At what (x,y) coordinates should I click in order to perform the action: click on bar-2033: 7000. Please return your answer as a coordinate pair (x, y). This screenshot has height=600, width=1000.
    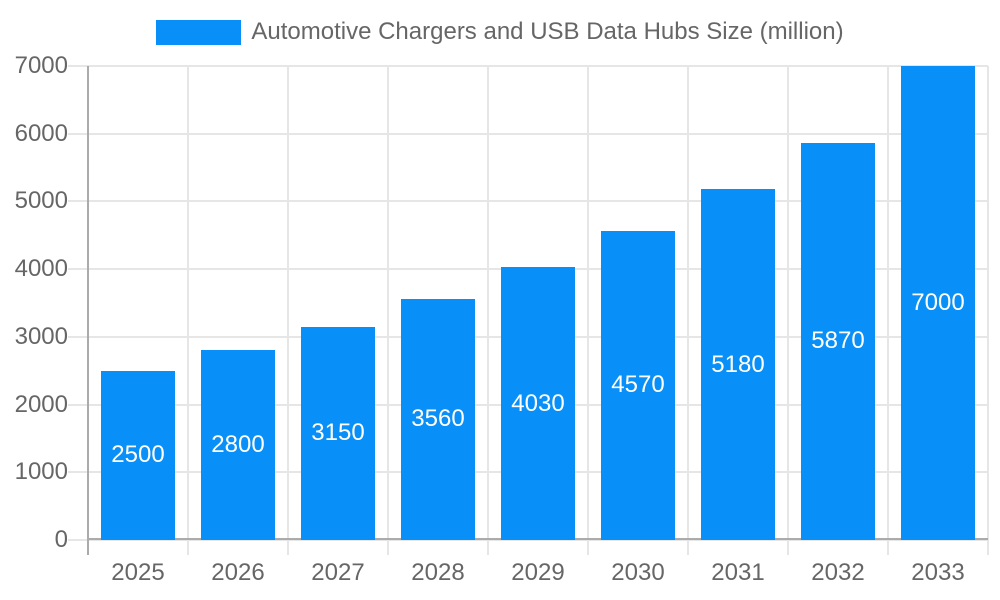
    Looking at the image, I should click on (938, 303).